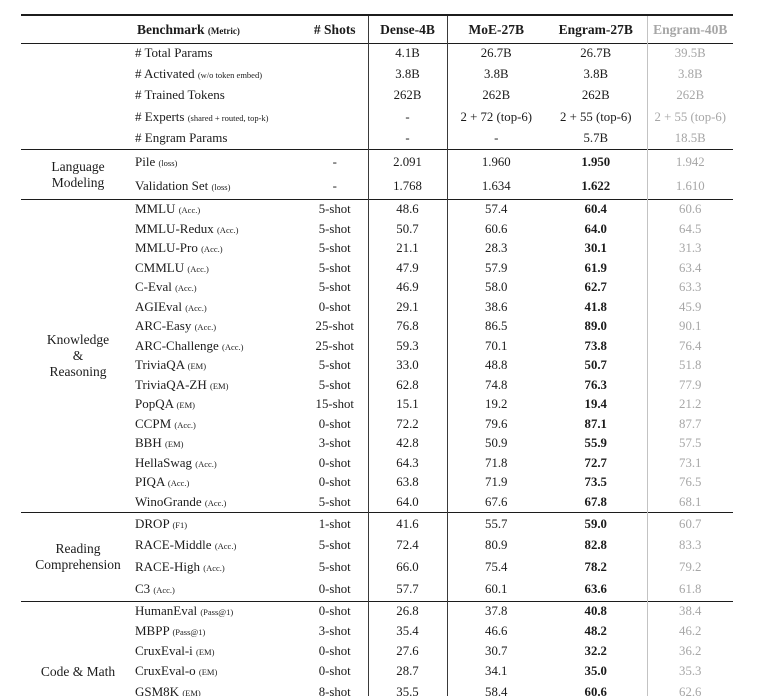  I want to click on dense-4b-value: -, so click(408, 138).